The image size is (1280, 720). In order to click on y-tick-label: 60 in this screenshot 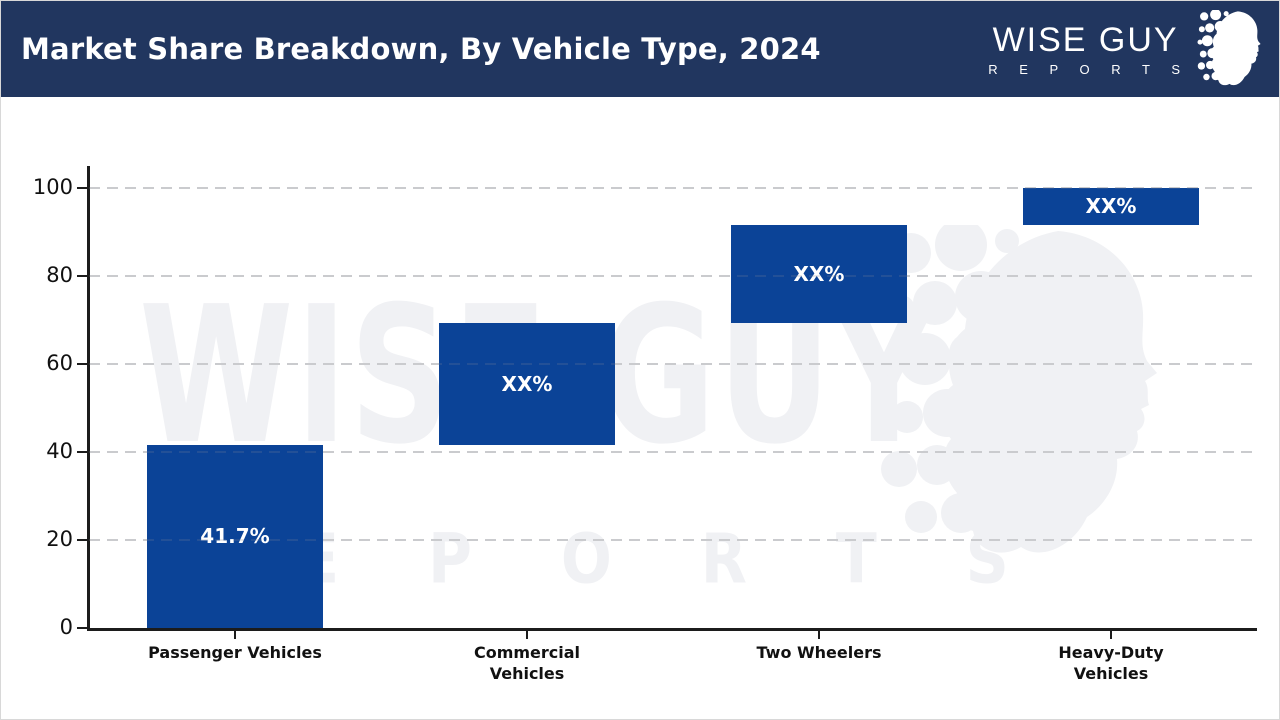, I will do `click(59, 363)`.